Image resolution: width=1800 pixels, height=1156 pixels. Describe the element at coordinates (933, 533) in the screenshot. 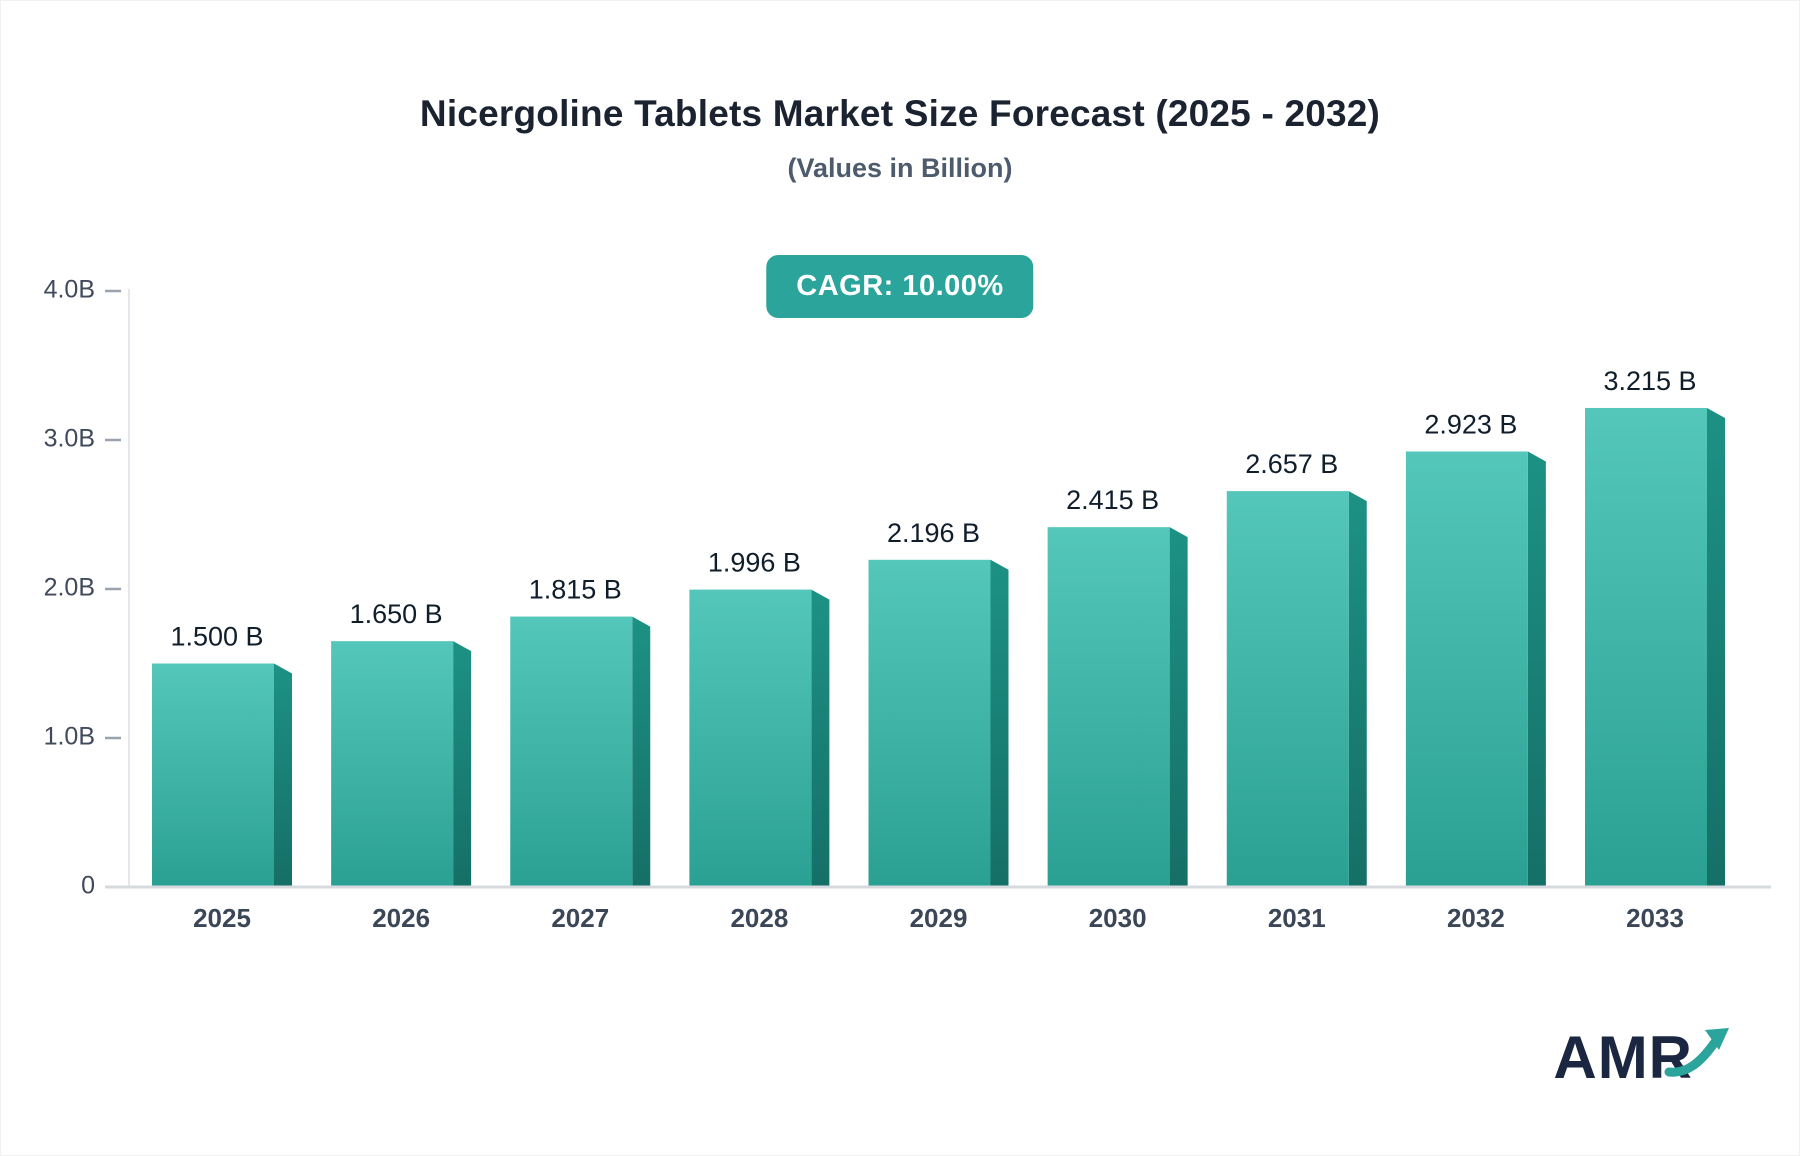

I see `bar-value-label: 2.196 B` at that location.